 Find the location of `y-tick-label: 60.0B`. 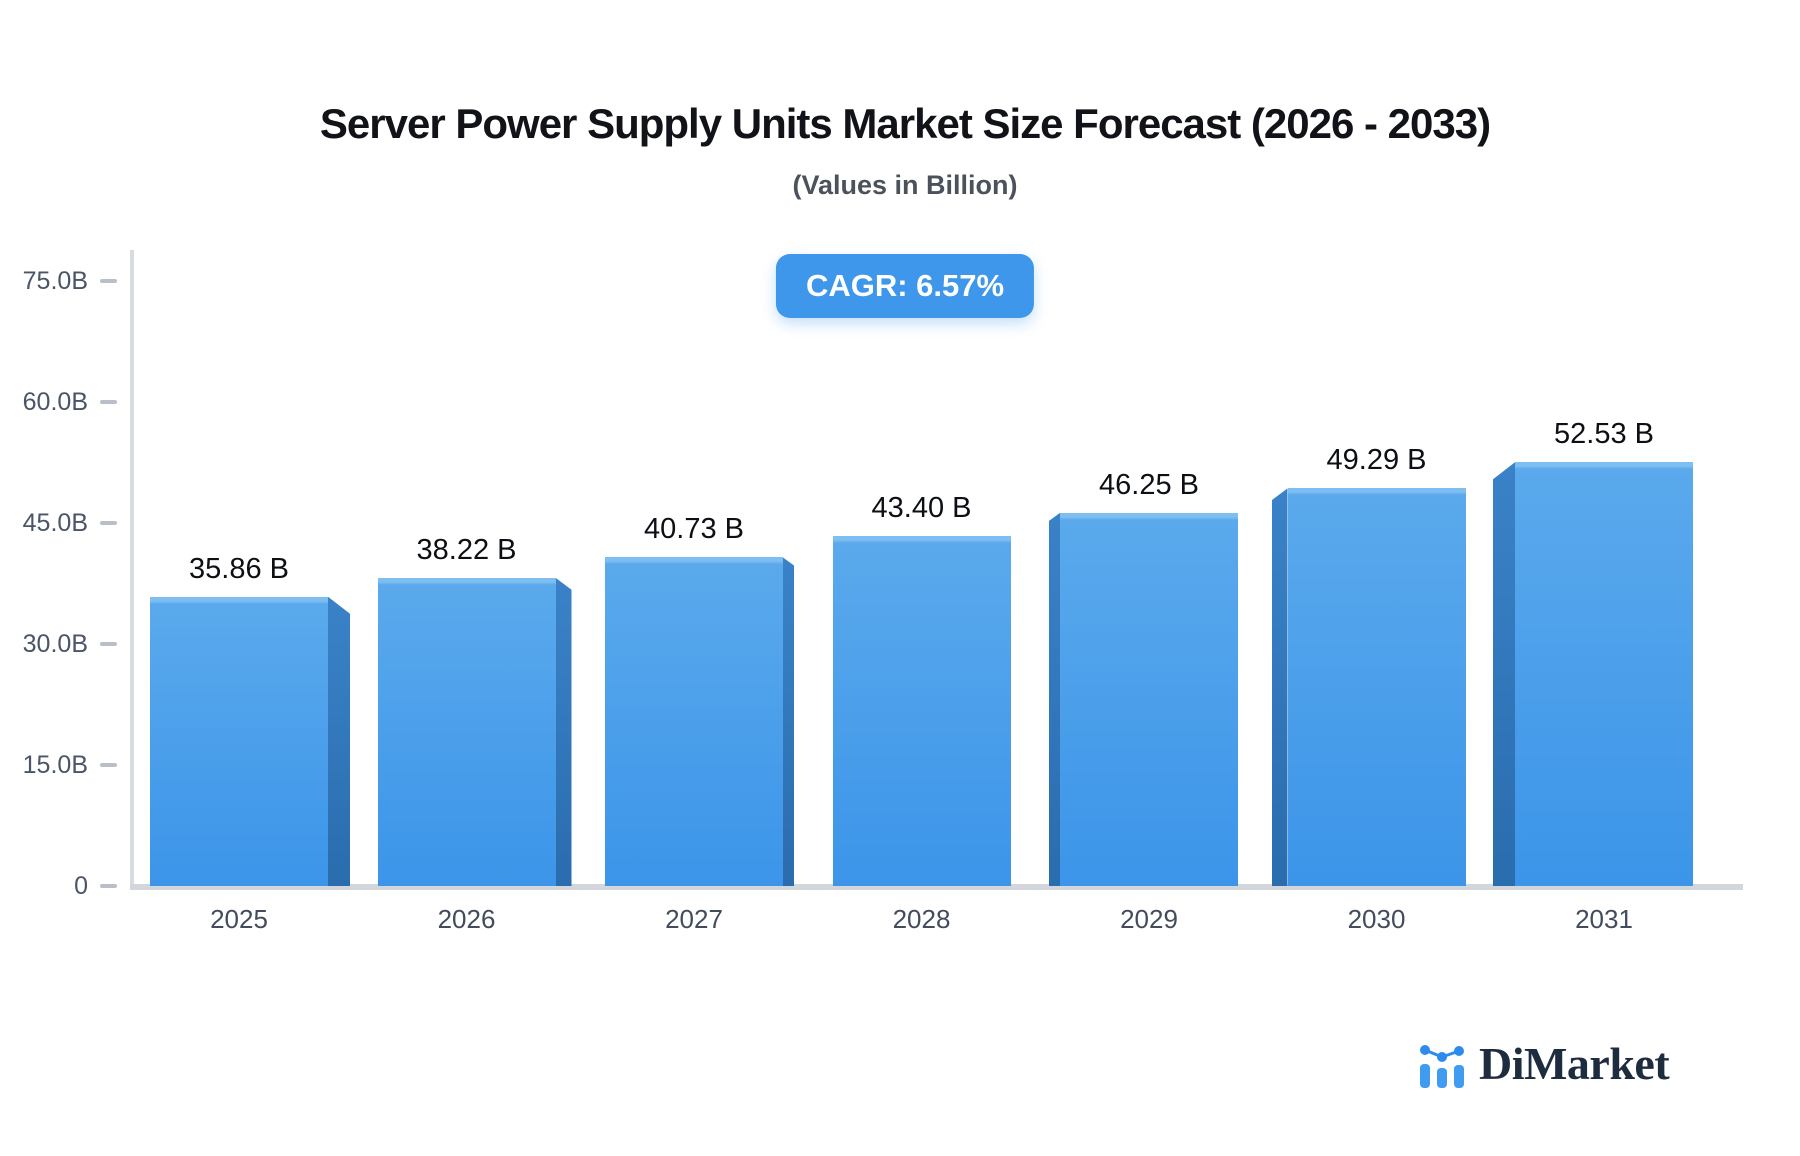

y-tick-label: 60.0B is located at coordinates (55, 402).